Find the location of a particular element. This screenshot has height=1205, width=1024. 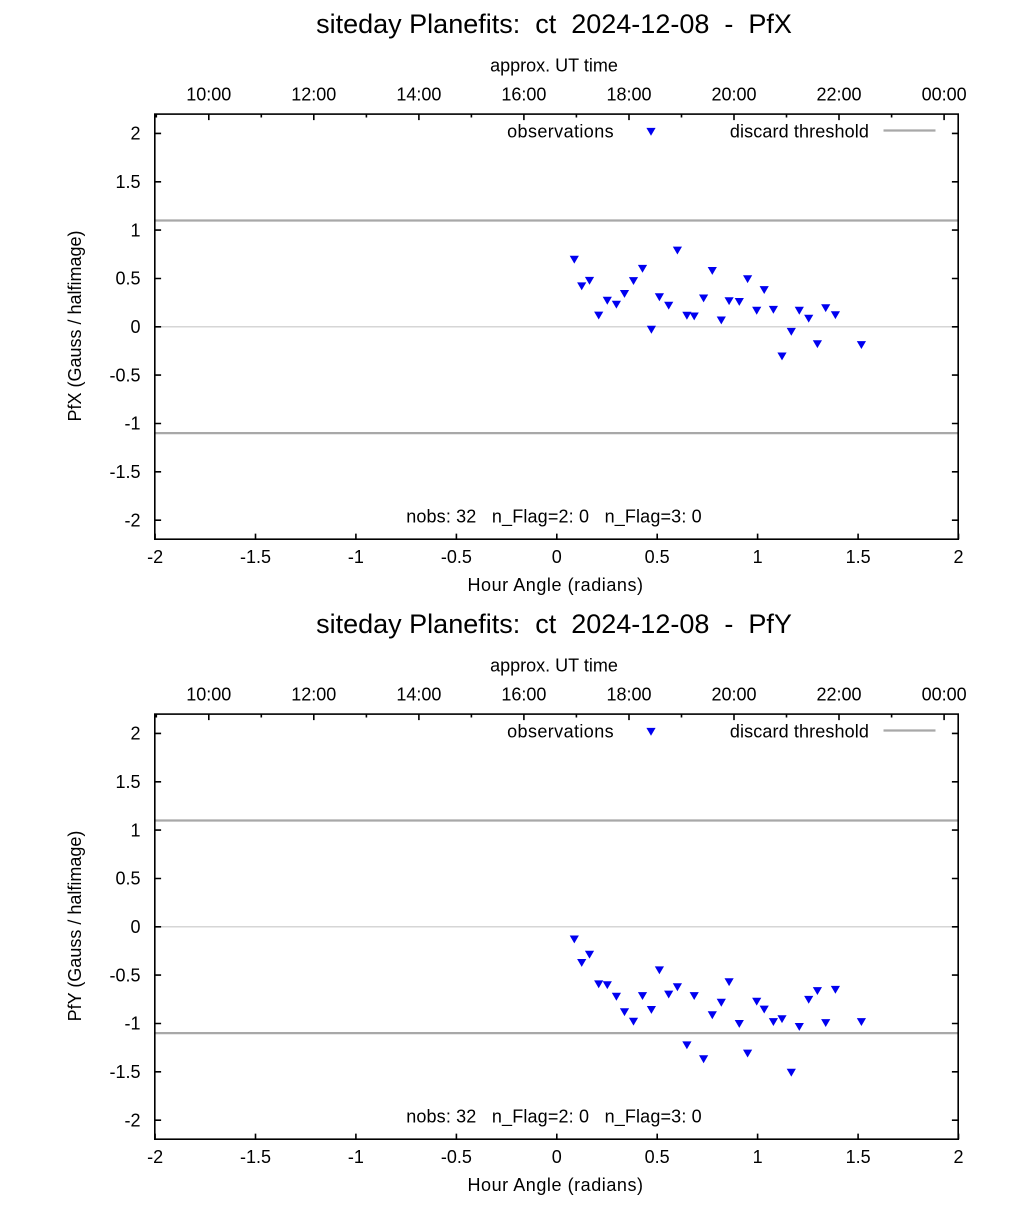

svg-text: PfX (Gauss / halfimage) is located at coordinates (75, 325).